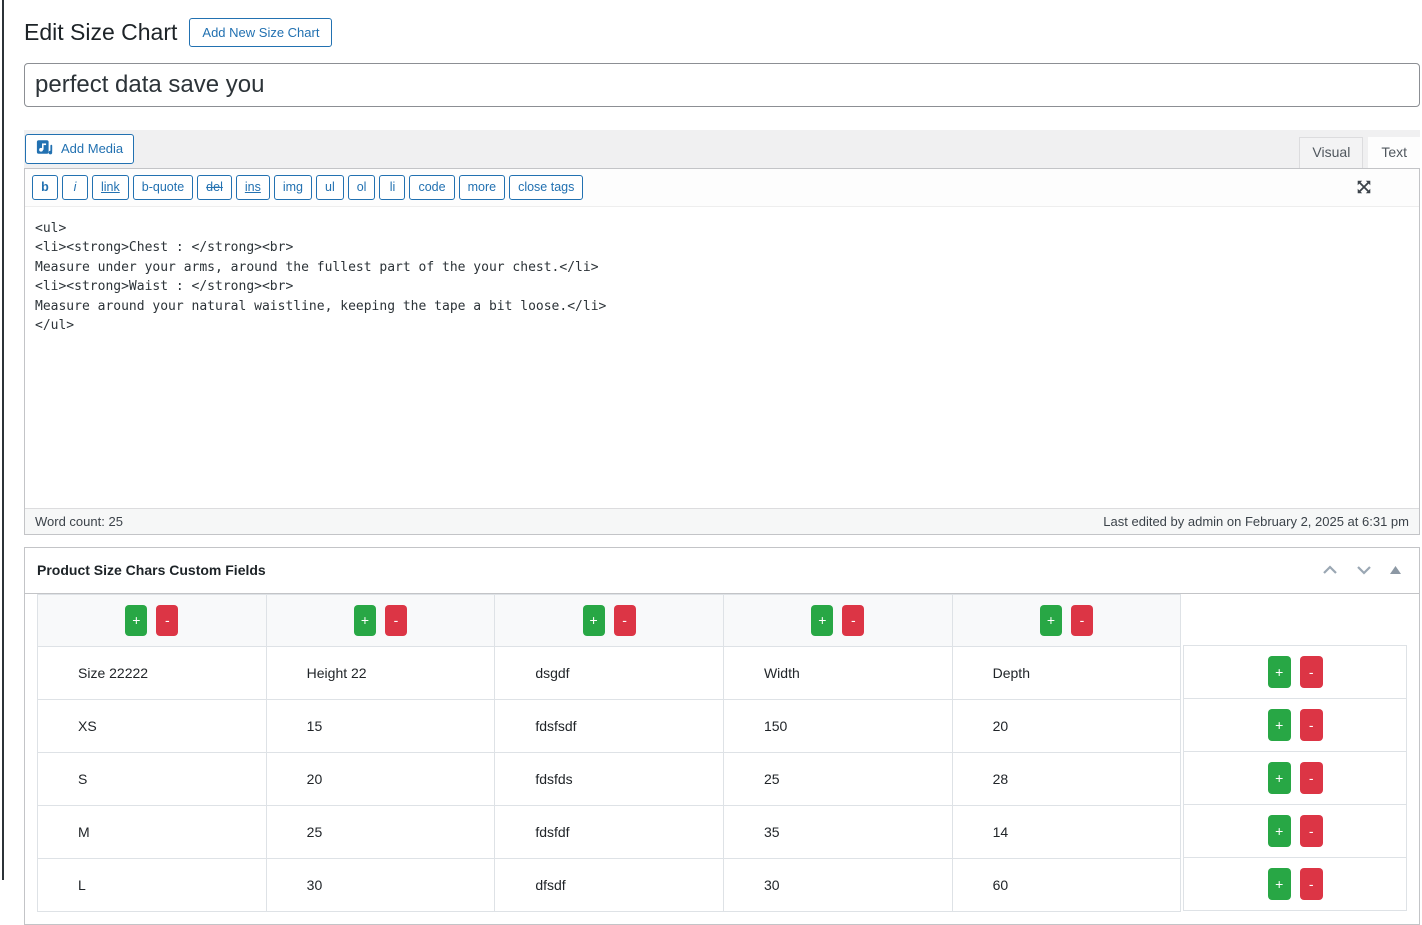 The height and width of the screenshot is (925, 1422). I want to click on cell-input: 35, so click(837, 831).